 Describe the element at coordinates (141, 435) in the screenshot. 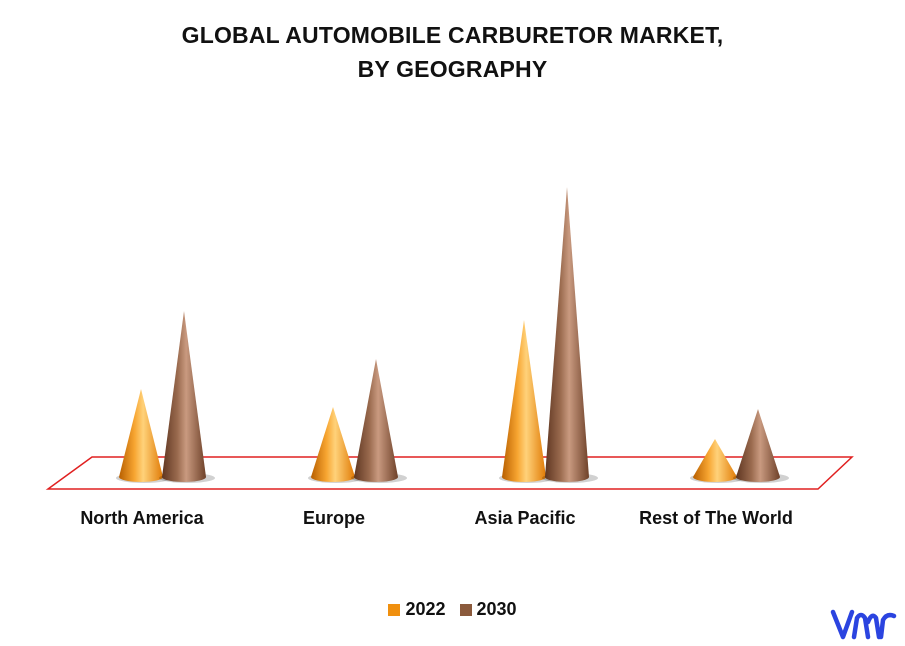

I see `cone-2022-north-america` at that location.